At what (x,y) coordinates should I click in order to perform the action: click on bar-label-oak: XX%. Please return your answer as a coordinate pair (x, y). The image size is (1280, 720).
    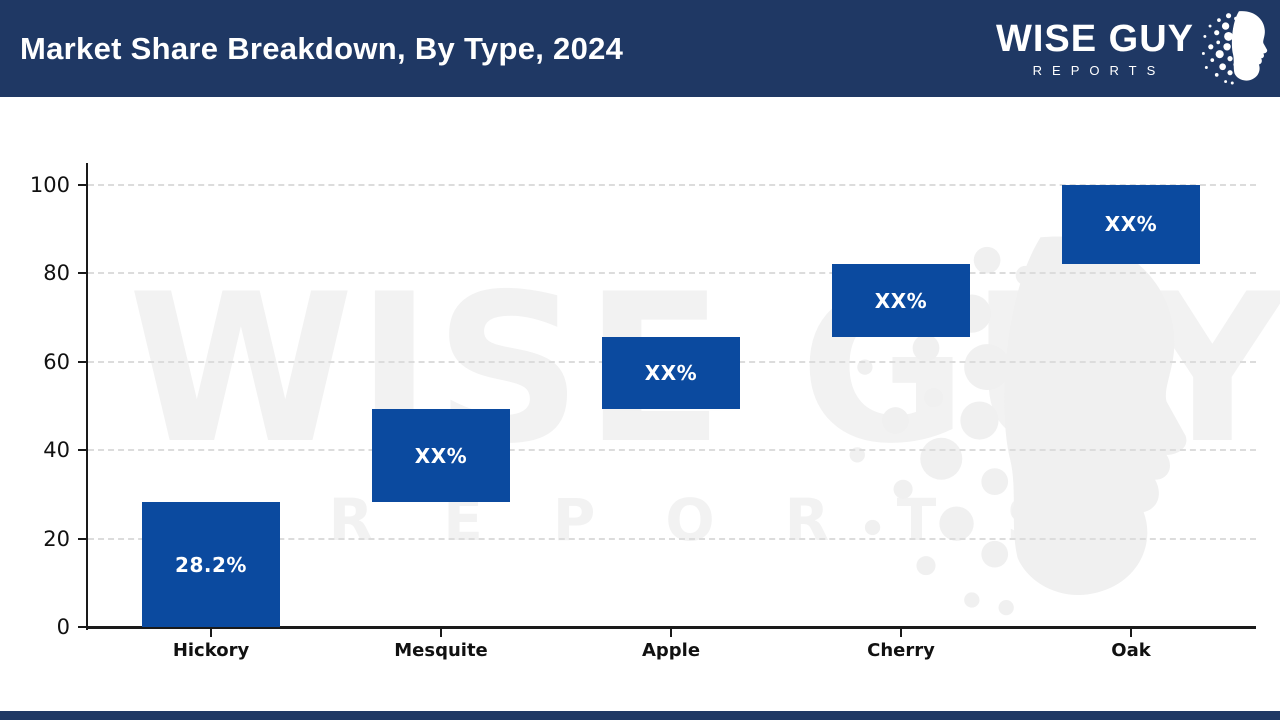
    Looking at the image, I should click on (1131, 224).